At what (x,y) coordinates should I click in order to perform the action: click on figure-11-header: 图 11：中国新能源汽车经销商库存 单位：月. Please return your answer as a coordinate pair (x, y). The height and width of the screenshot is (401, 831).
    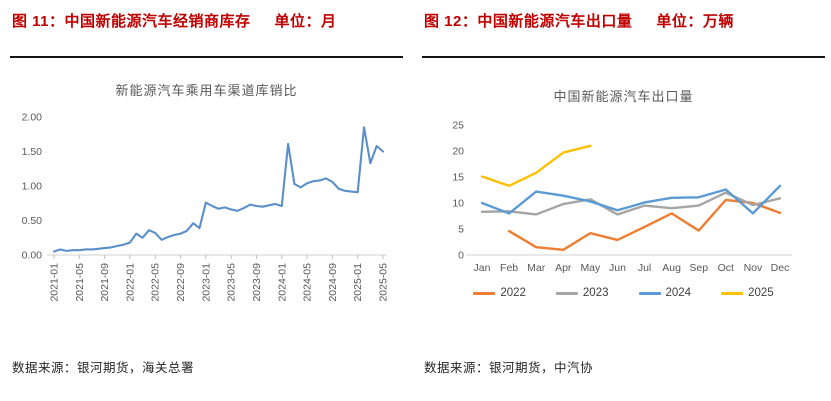
    Looking at the image, I should click on (207, 20).